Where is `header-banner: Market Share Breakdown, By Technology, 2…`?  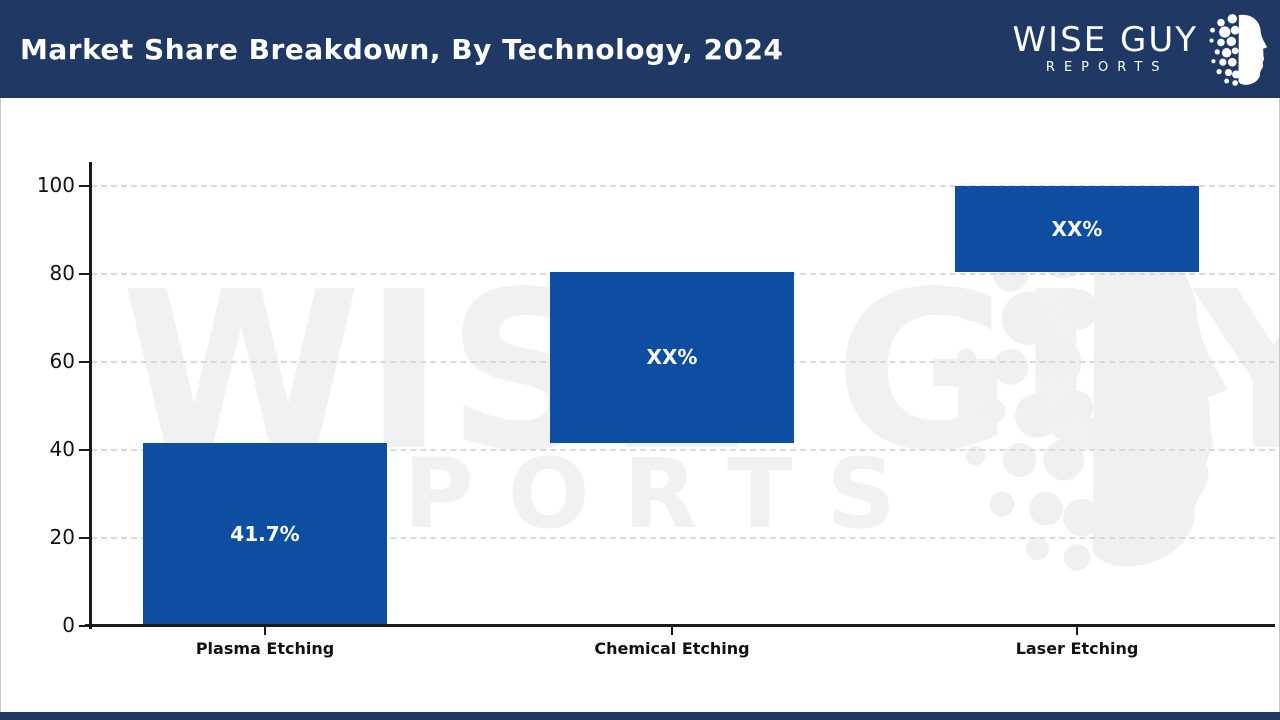
header-banner: Market Share Breakdown, By Technology, 2… is located at coordinates (640, 49).